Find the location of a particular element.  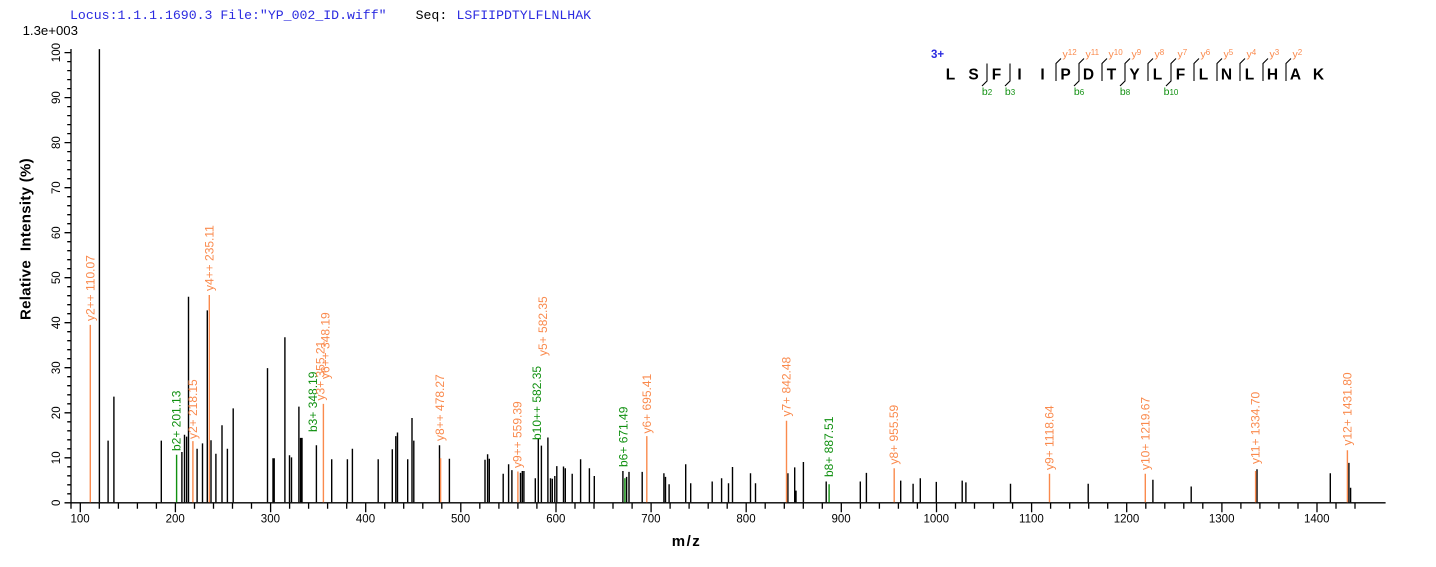

svg-text: 400 is located at coordinates (365, 520).